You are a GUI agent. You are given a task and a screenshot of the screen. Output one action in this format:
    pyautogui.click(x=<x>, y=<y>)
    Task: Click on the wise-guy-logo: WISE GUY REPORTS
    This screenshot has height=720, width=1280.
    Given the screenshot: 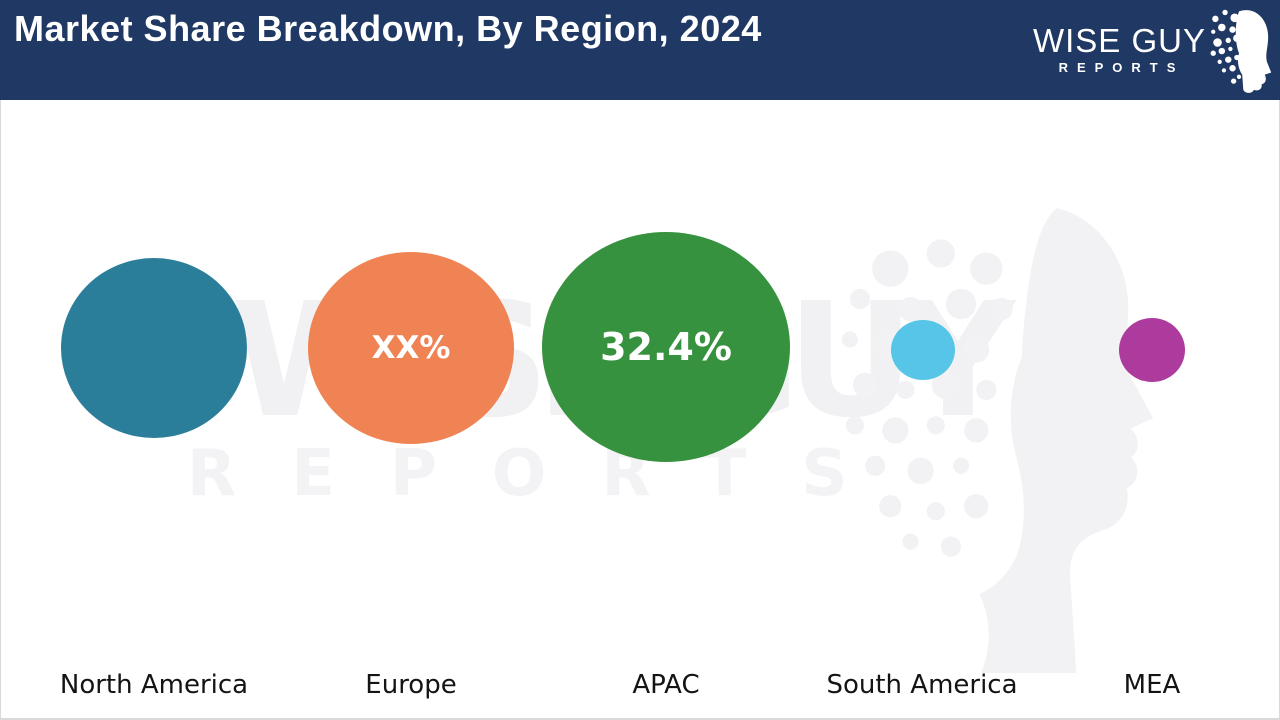 What is the action you would take?
    pyautogui.click(x=1153, y=50)
    